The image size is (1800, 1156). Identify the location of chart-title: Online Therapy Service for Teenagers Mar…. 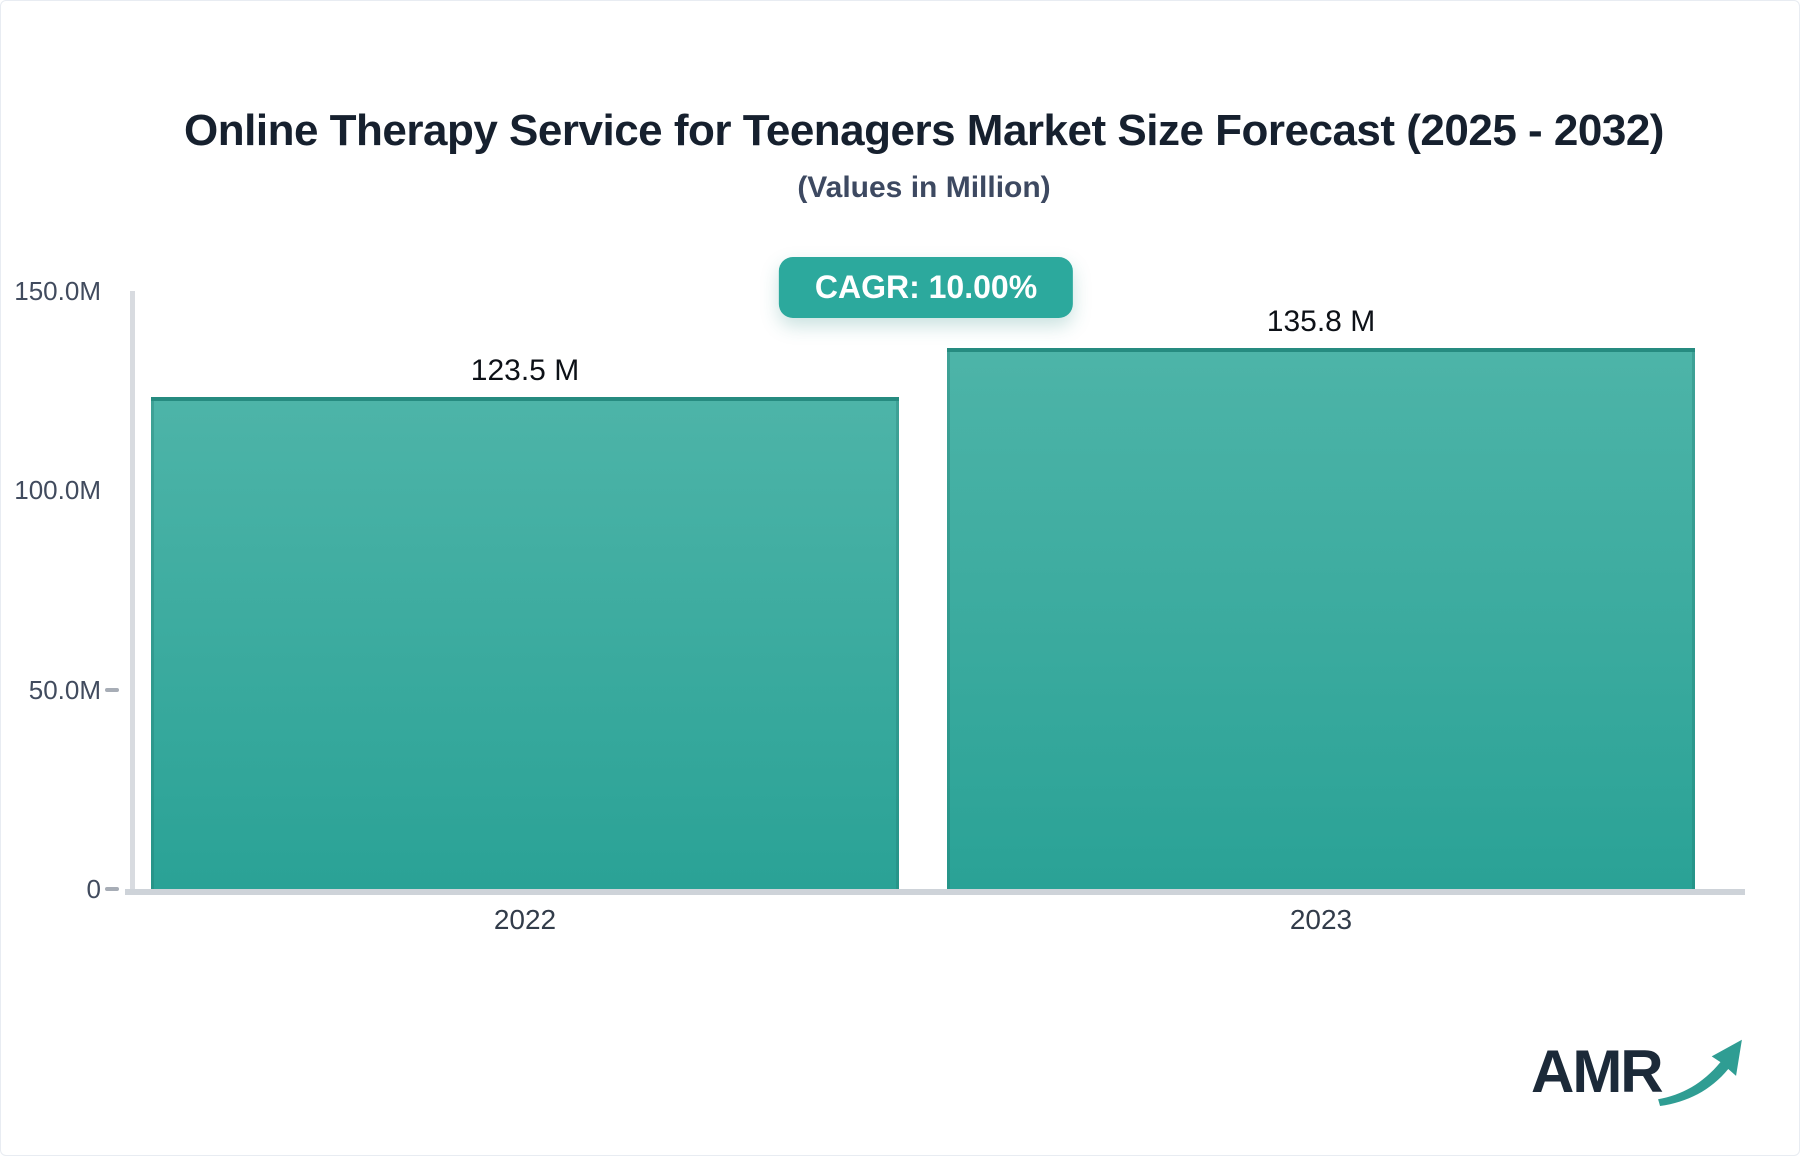
(924, 130).